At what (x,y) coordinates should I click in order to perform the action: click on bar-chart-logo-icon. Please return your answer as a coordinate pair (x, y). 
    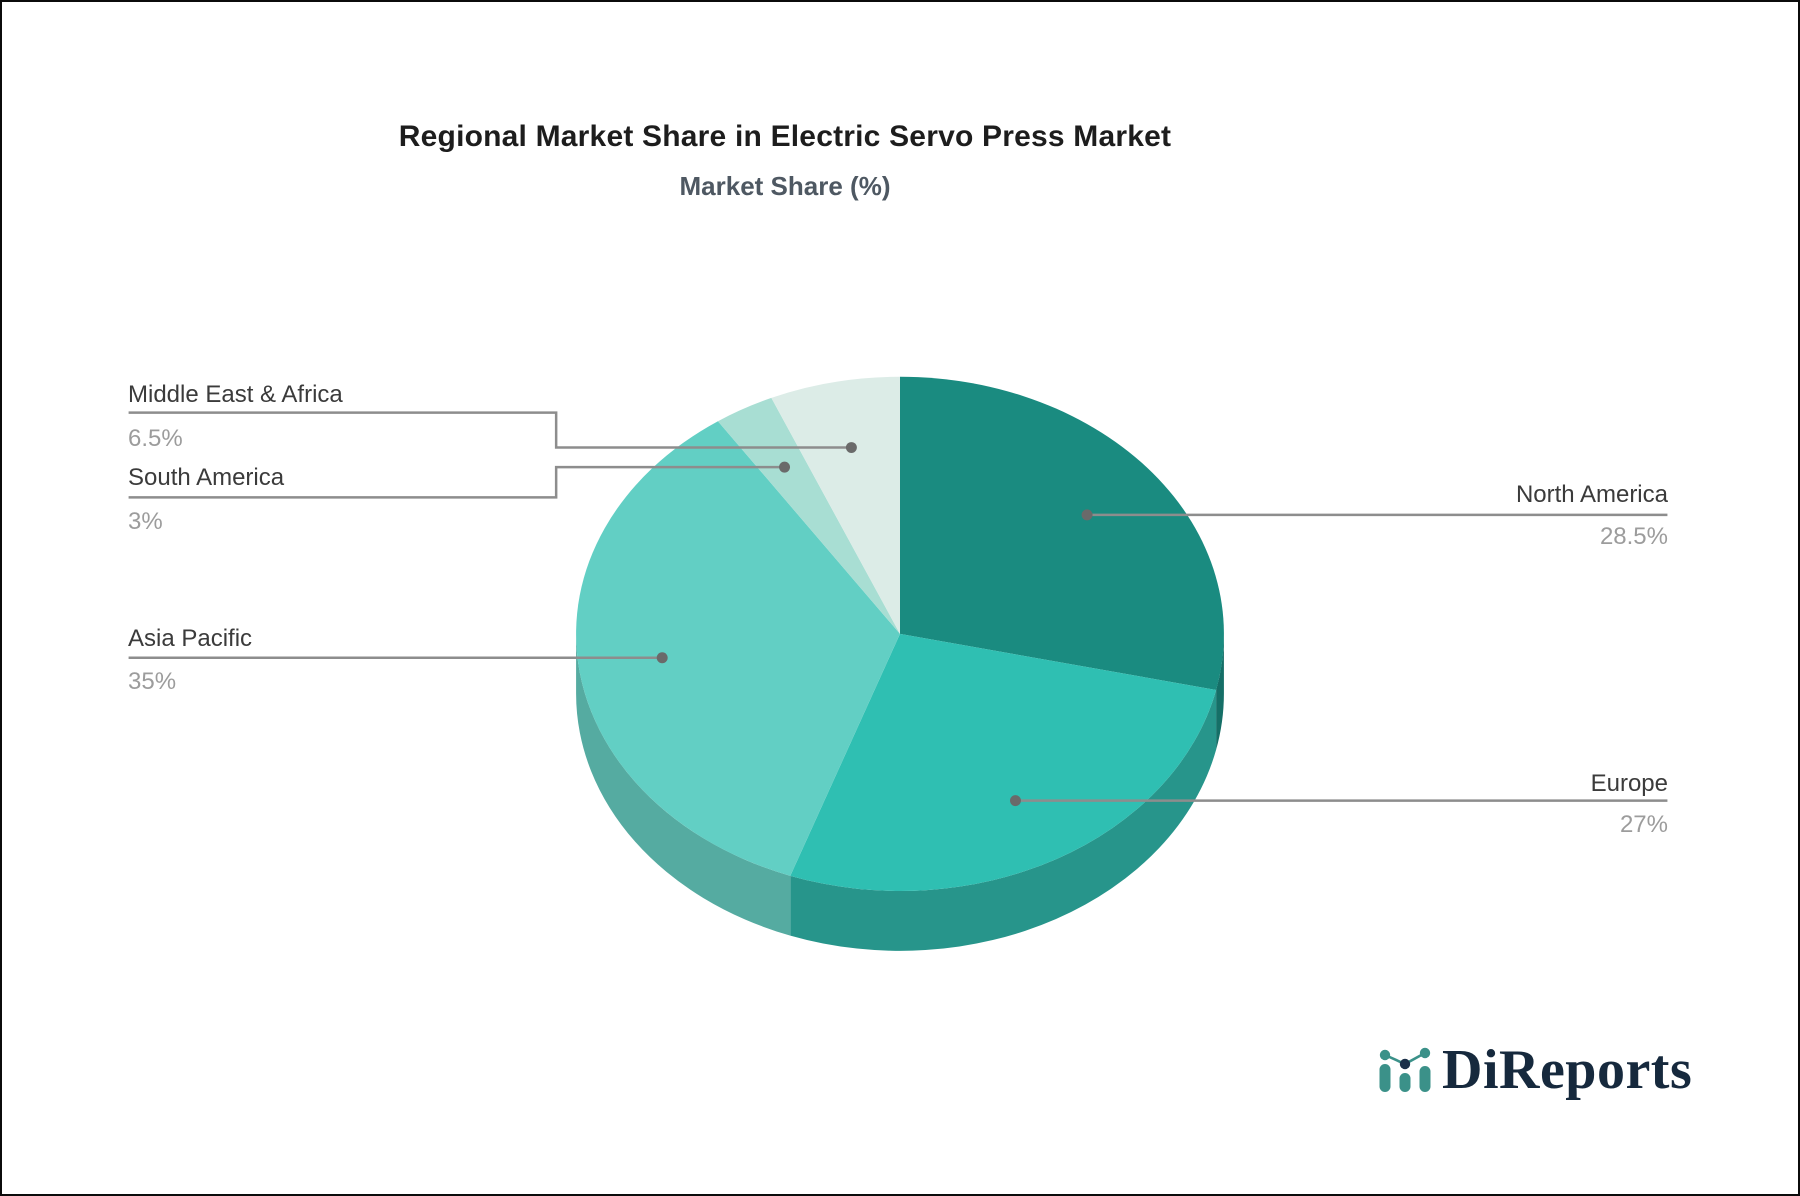
    Looking at the image, I should click on (1405, 1069).